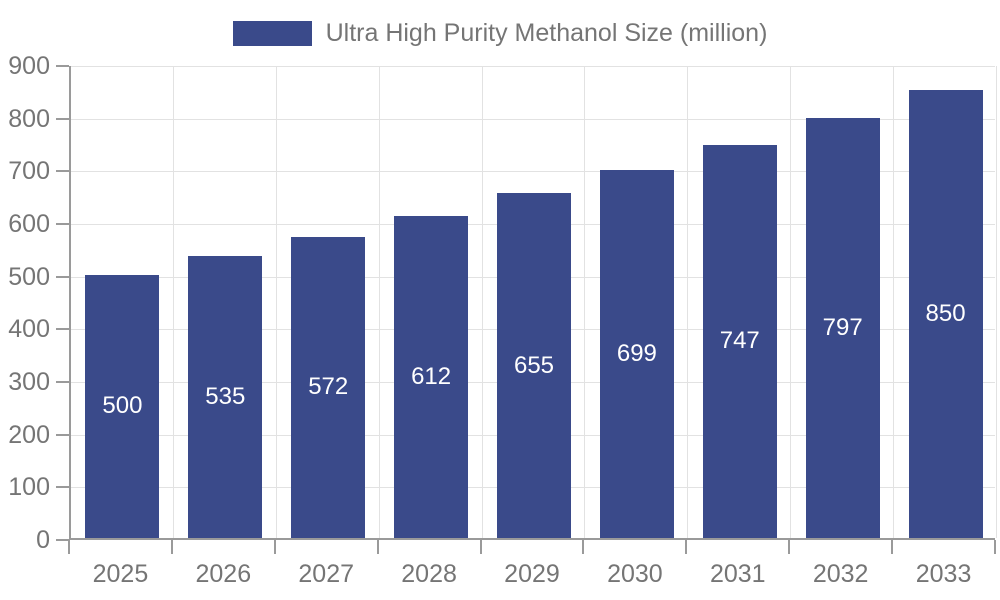 This screenshot has height=600, width=1000. Describe the element at coordinates (840, 574) in the screenshot. I see `x-tick-label: 2032` at that location.